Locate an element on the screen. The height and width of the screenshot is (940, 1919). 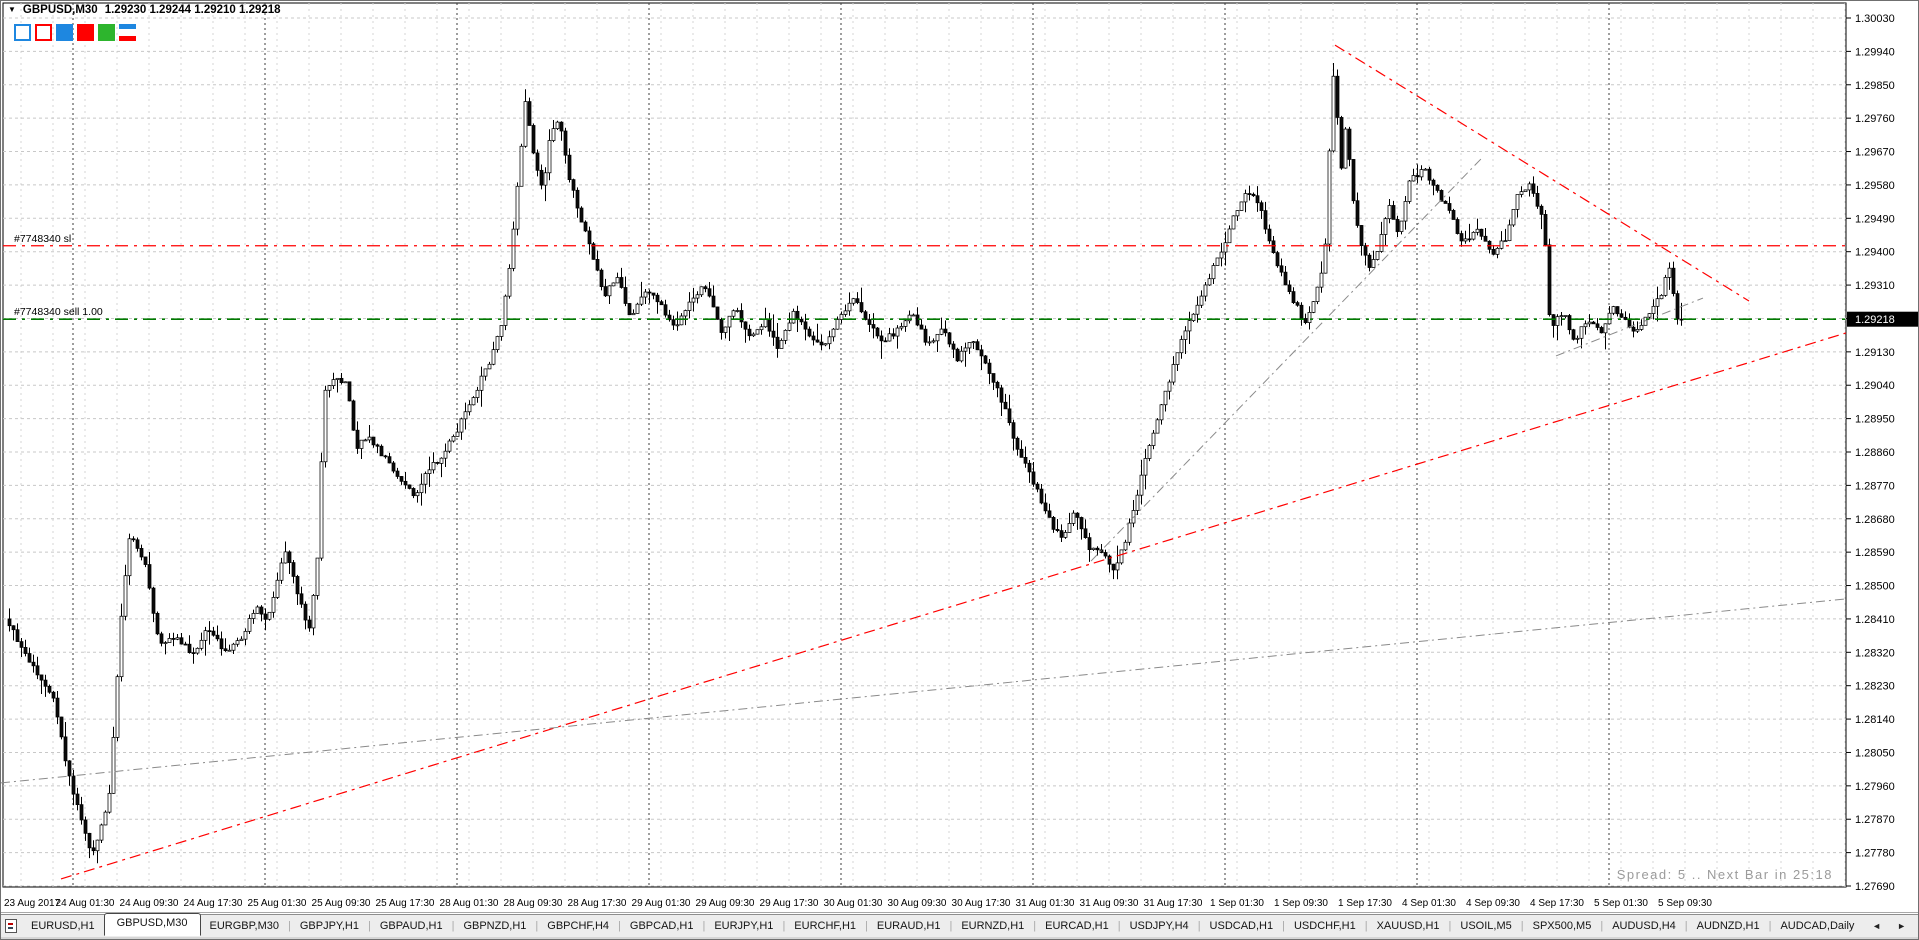
color-swatch-2-icon is located at coordinates (43, 32).